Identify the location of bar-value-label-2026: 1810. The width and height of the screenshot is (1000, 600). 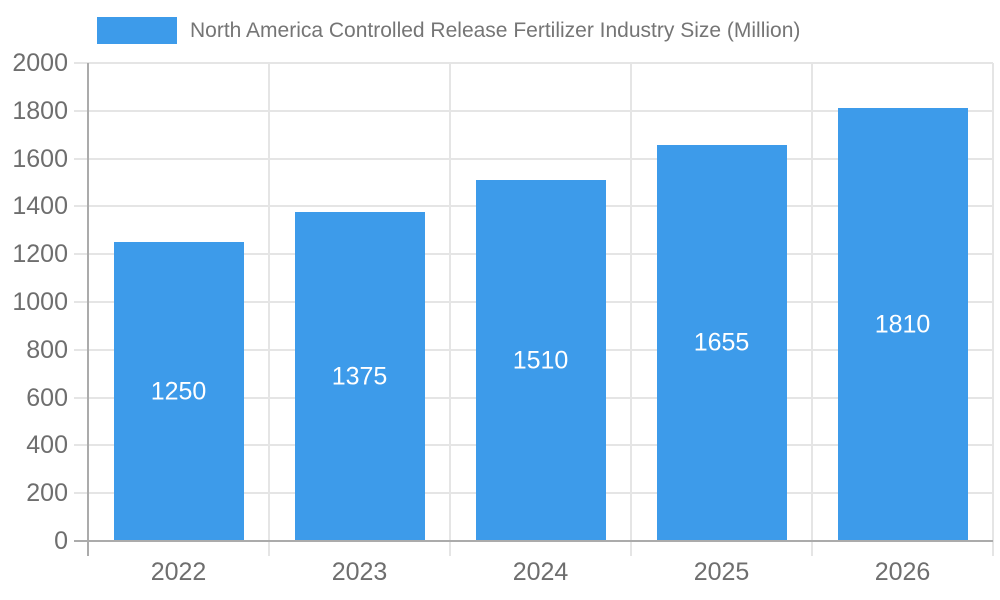
(902, 324).